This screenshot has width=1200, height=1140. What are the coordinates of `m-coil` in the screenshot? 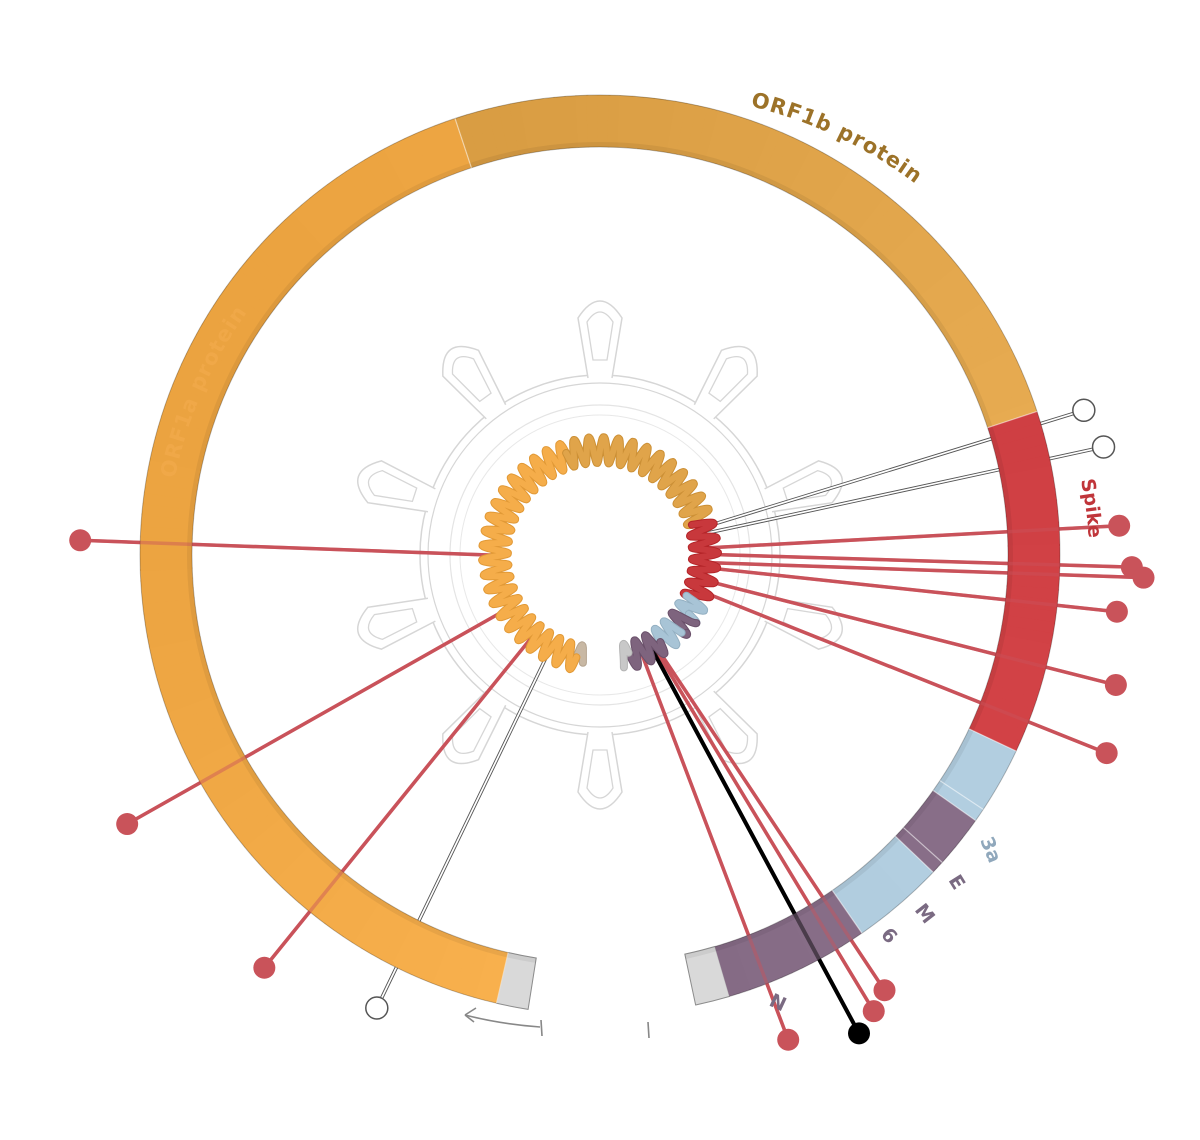 It's located at (684, 622).